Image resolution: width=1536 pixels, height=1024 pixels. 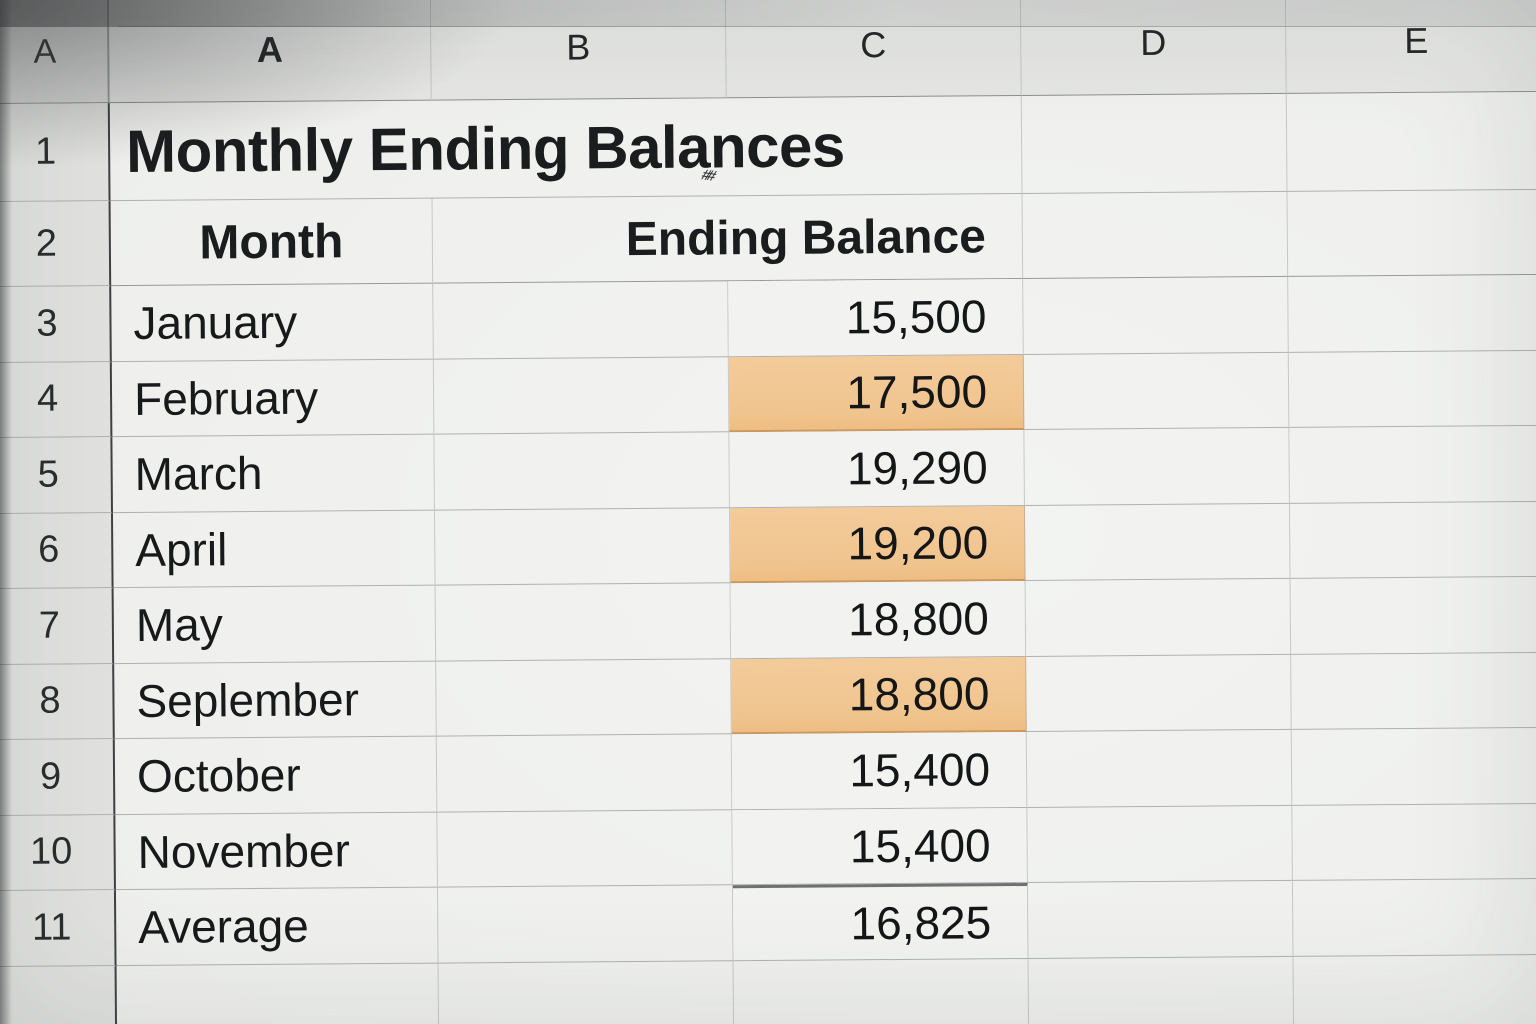 I want to click on cell-month-header: Month, so click(x=272, y=242).